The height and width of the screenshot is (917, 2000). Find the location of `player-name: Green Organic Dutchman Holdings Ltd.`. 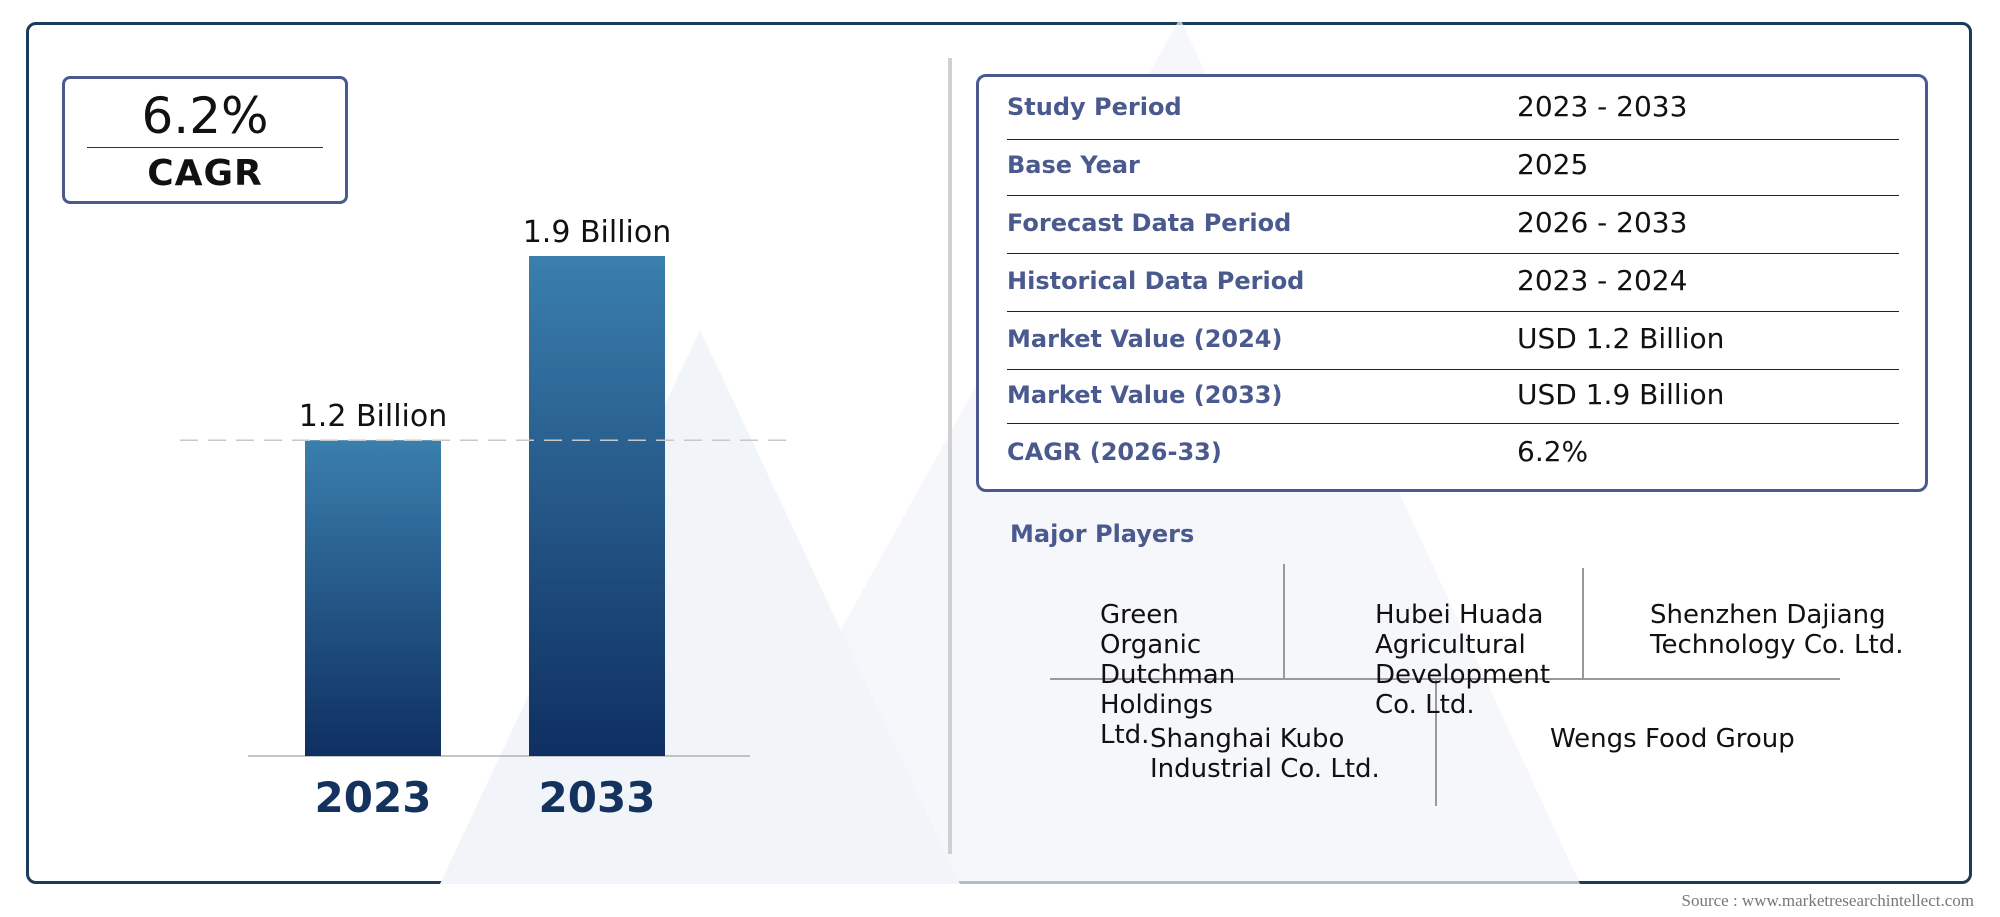

player-name: Green Organic Dutchman Holdings Ltd. is located at coordinates (1168, 675).